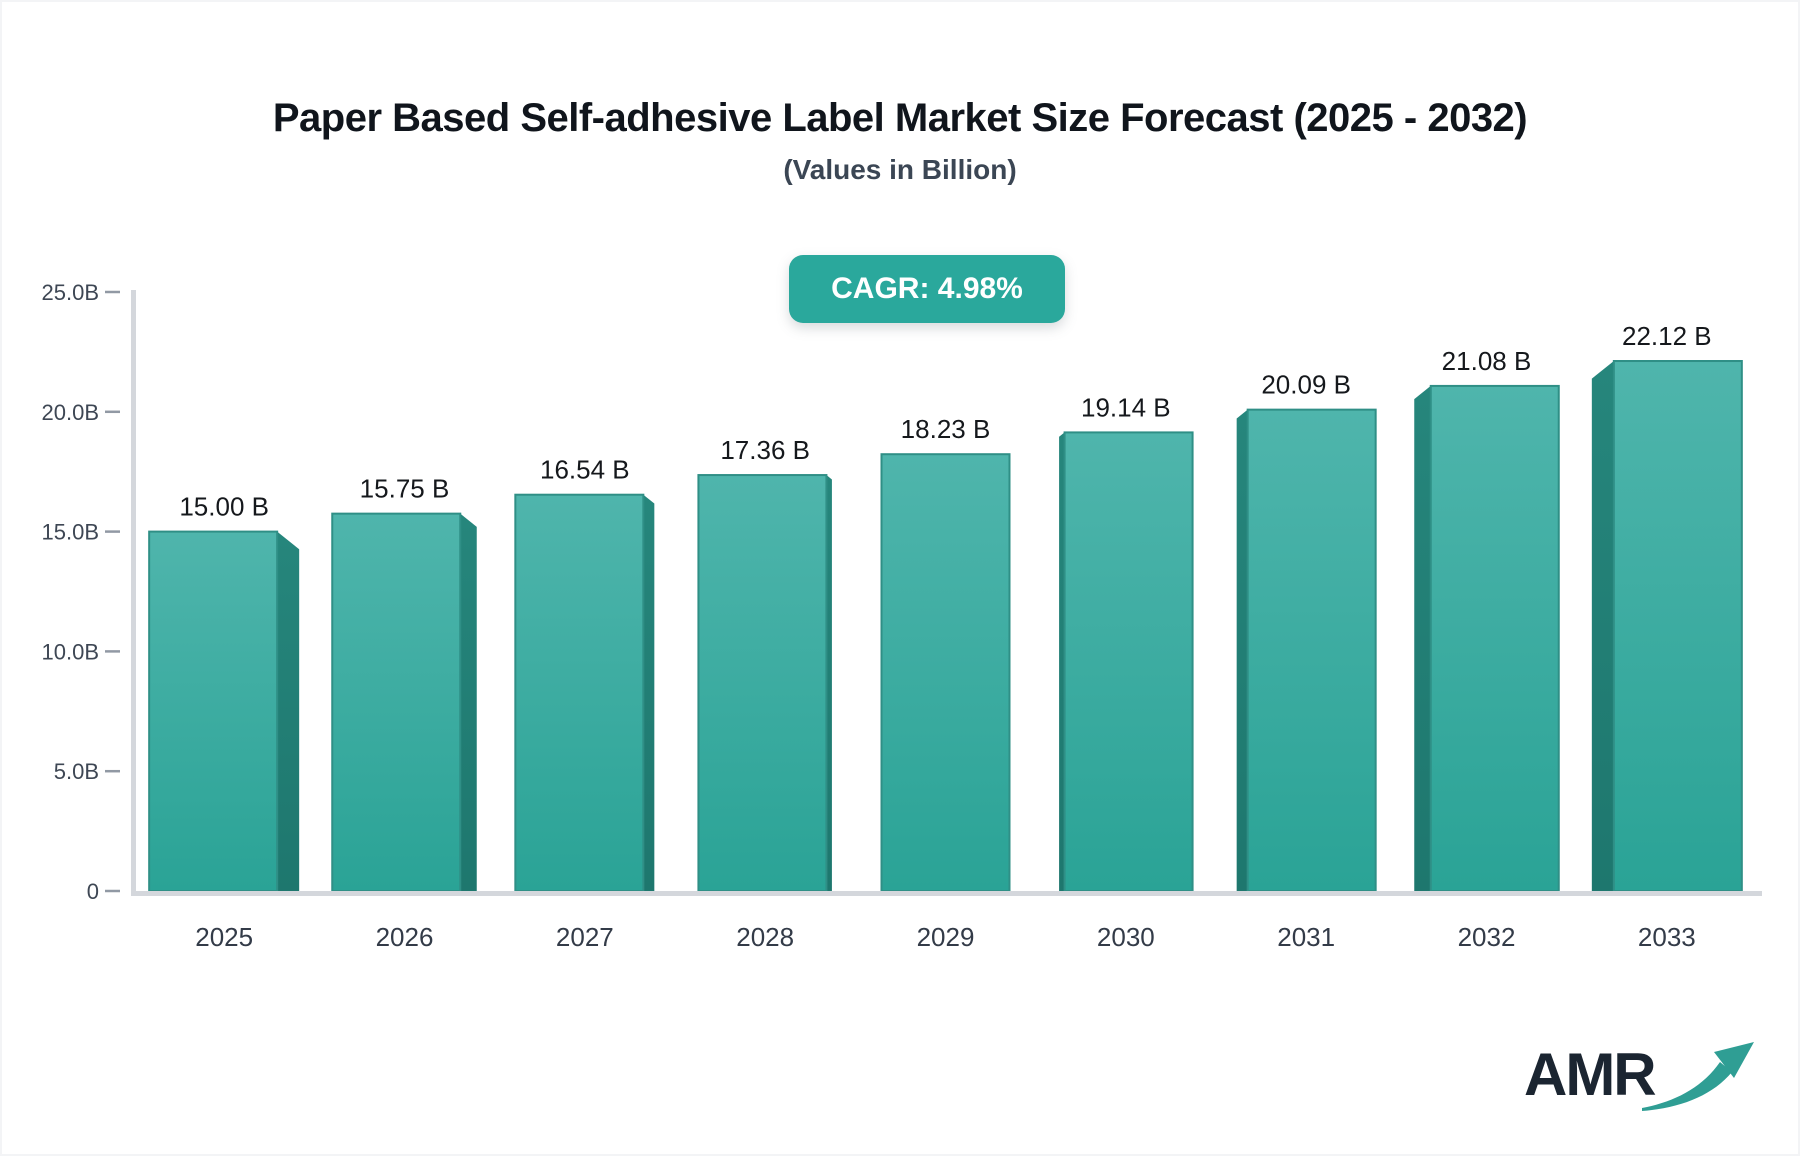 The image size is (1800, 1156). I want to click on bar-2028: 17.36 B 2028, so click(764, 693).